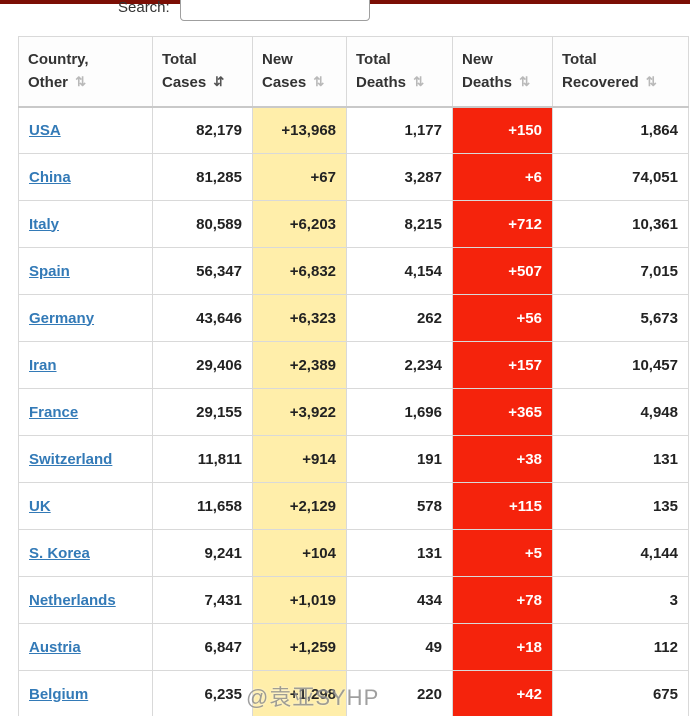 The height and width of the screenshot is (716, 690). Describe the element at coordinates (50, 177) in the screenshot. I see `country-link: China` at that location.